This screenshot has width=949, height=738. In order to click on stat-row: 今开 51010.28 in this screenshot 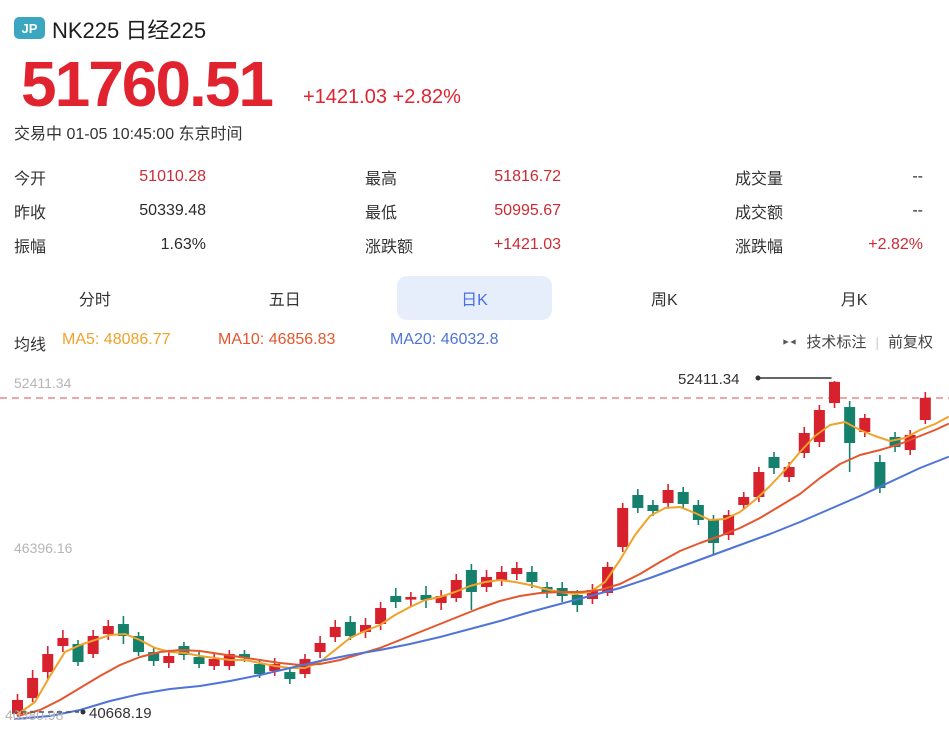, I will do `click(110, 178)`.